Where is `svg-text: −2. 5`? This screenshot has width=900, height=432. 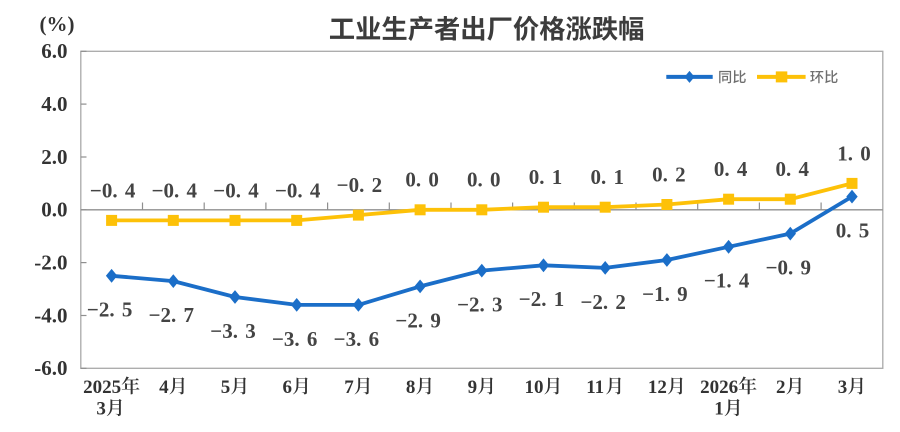 svg-text: −2. 5 is located at coordinates (109, 310).